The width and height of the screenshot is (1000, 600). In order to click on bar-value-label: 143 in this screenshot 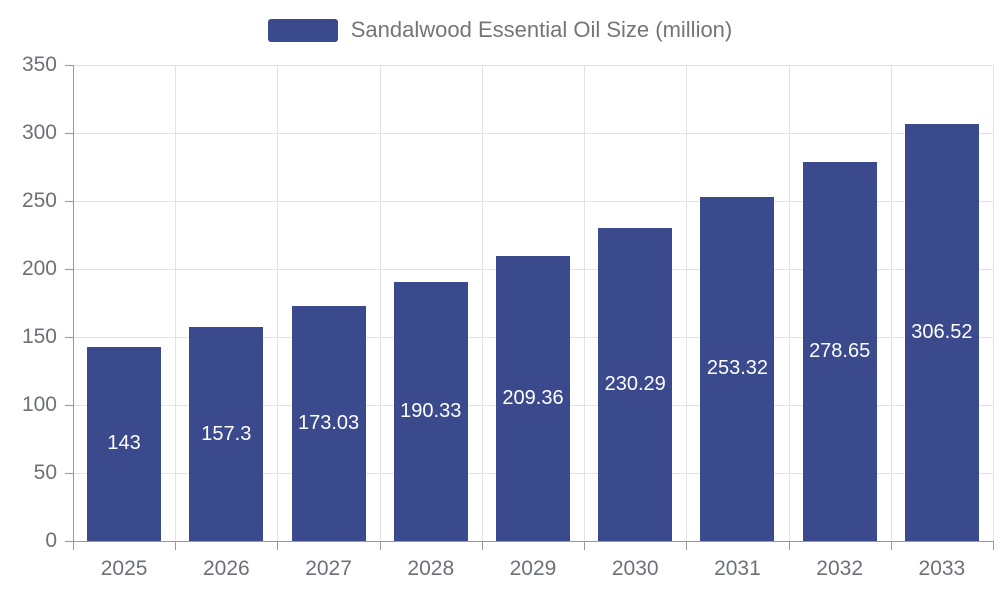, I will do `click(124, 443)`.